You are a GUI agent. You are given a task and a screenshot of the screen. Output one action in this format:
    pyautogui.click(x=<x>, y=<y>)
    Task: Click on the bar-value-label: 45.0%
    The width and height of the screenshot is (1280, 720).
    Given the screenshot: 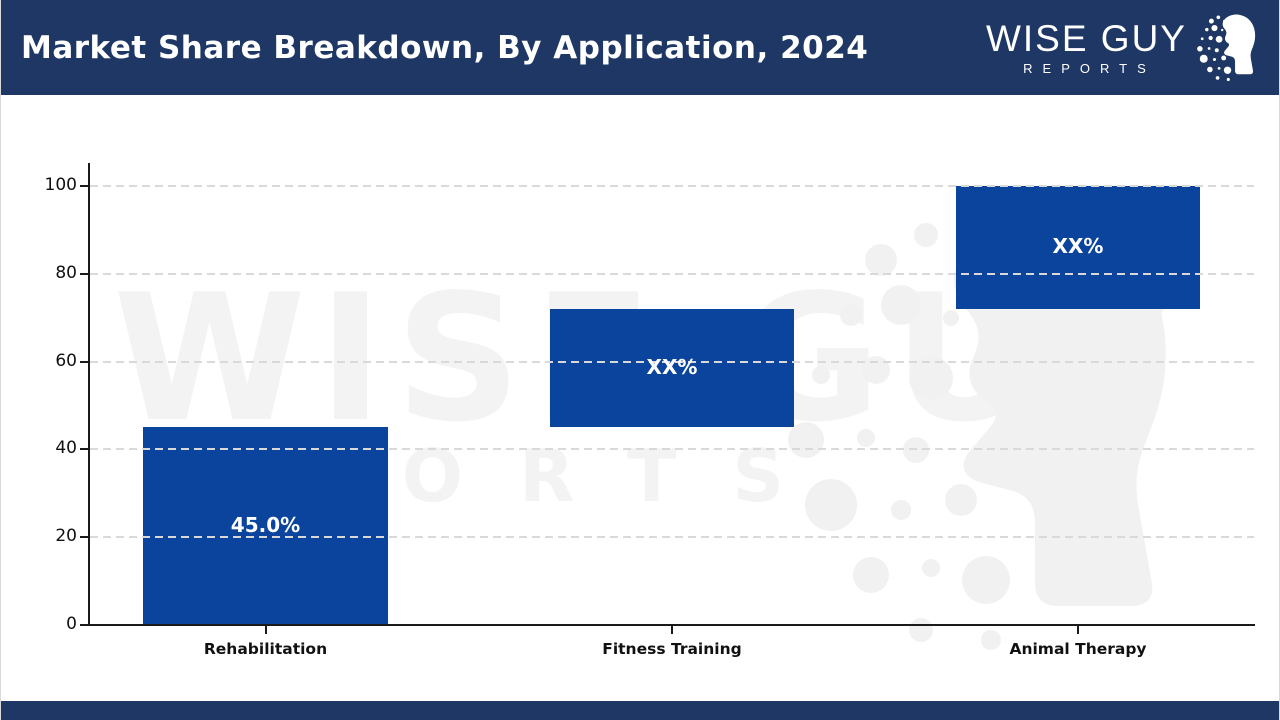 What is the action you would take?
    pyautogui.click(x=265, y=525)
    